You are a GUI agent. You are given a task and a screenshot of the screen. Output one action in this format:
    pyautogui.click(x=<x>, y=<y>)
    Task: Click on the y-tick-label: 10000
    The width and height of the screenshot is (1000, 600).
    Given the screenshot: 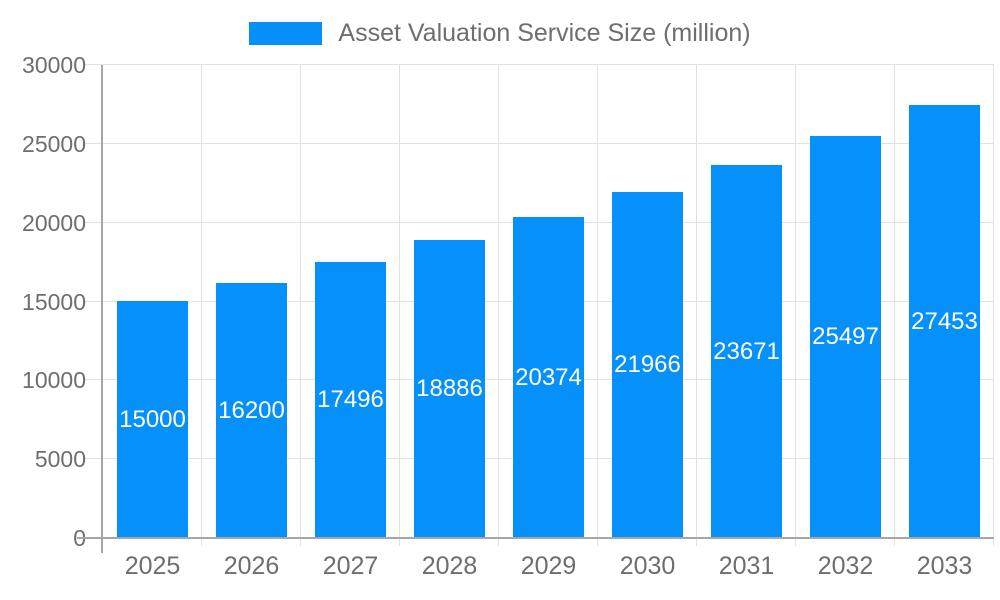 What is the action you would take?
    pyautogui.click(x=54, y=380)
    